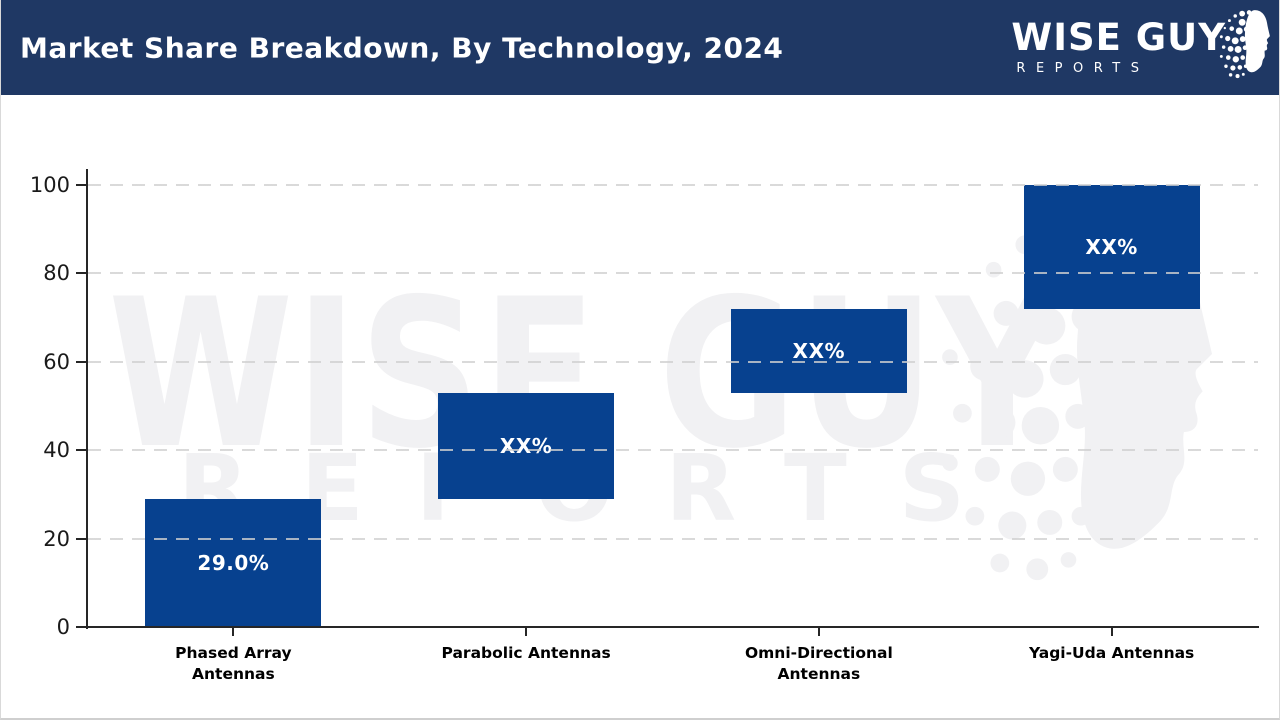  Describe the element at coordinates (233, 664) in the screenshot. I see `x-label-phased-array-antennas: Phased Array Antennas` at that location.